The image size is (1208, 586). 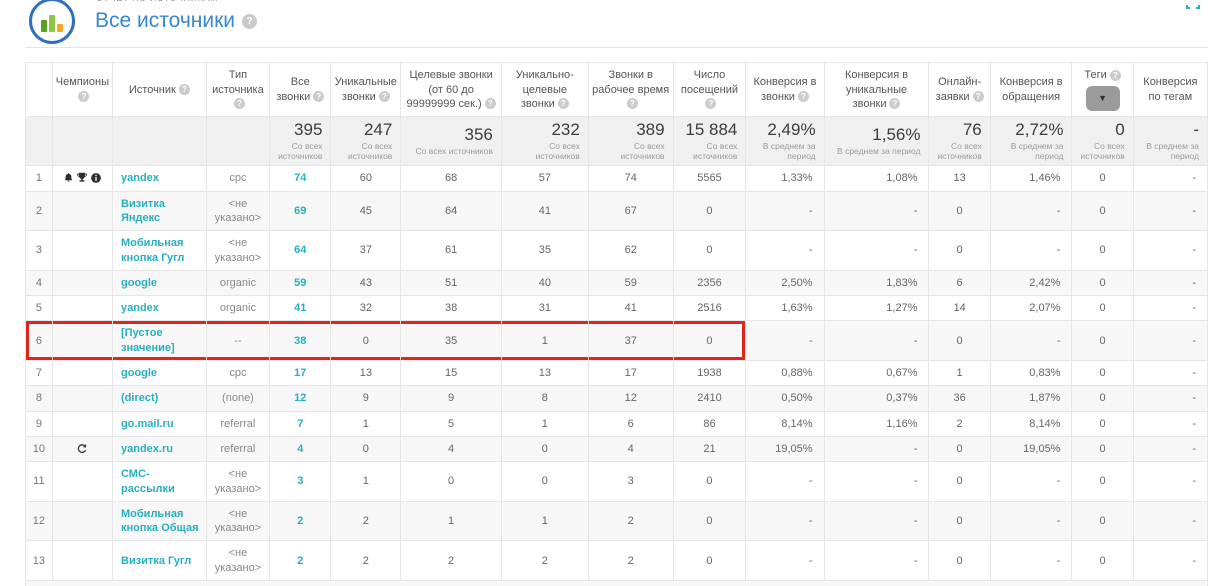 What do you see at coordinates (148, 481) in the screenshot?
I see `source-link: СМС-рассылки` at bounding box center [148, 481].